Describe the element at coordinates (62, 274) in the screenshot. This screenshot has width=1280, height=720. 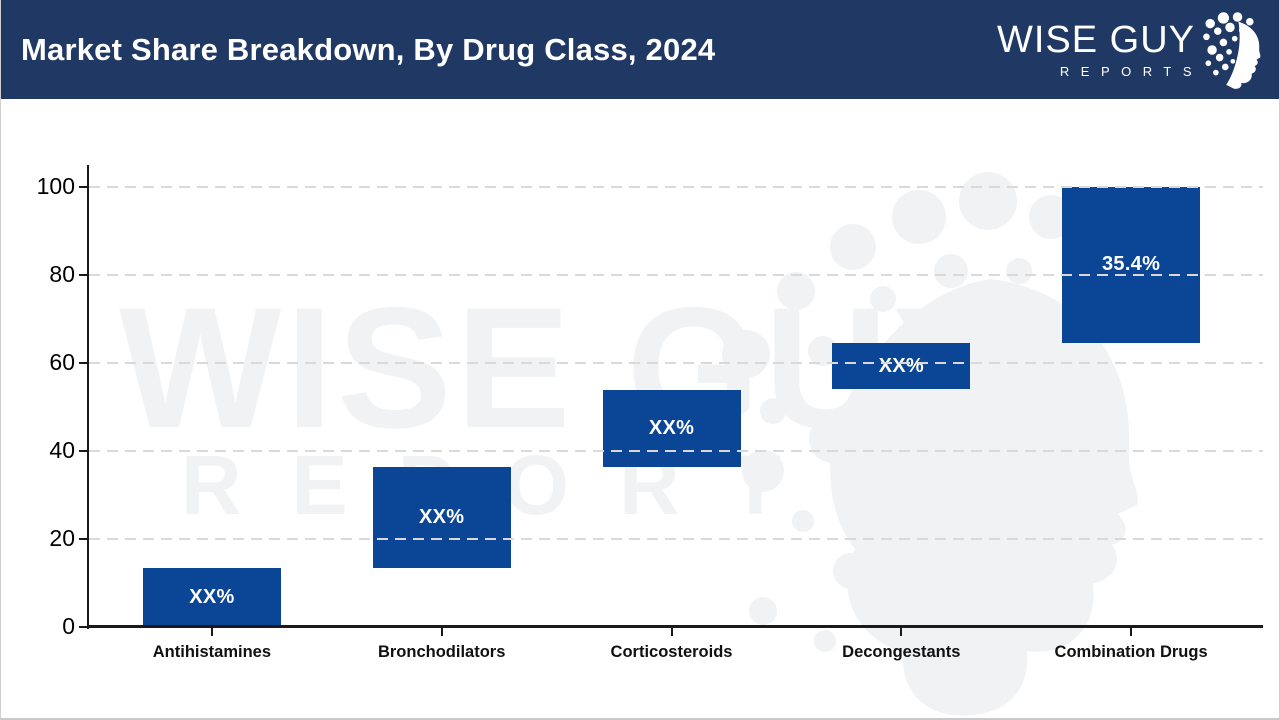
I see `y-tick-label: 80` at that location.